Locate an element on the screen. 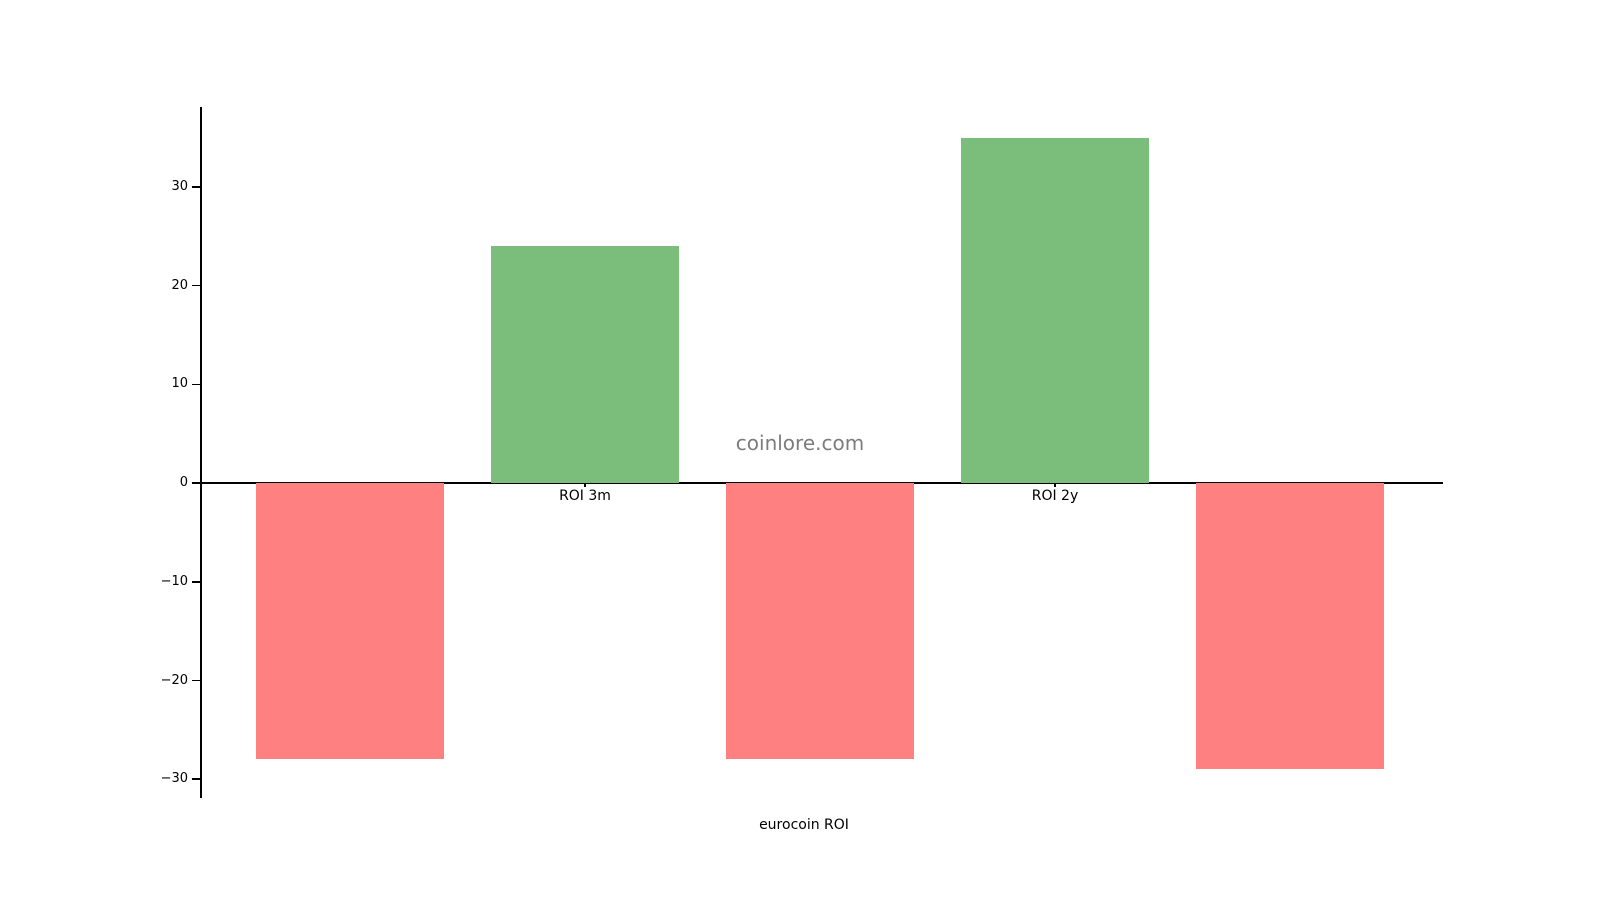 The image size is (1600, 900). y-tick-label: −10 is located at coordinates (174, 581).